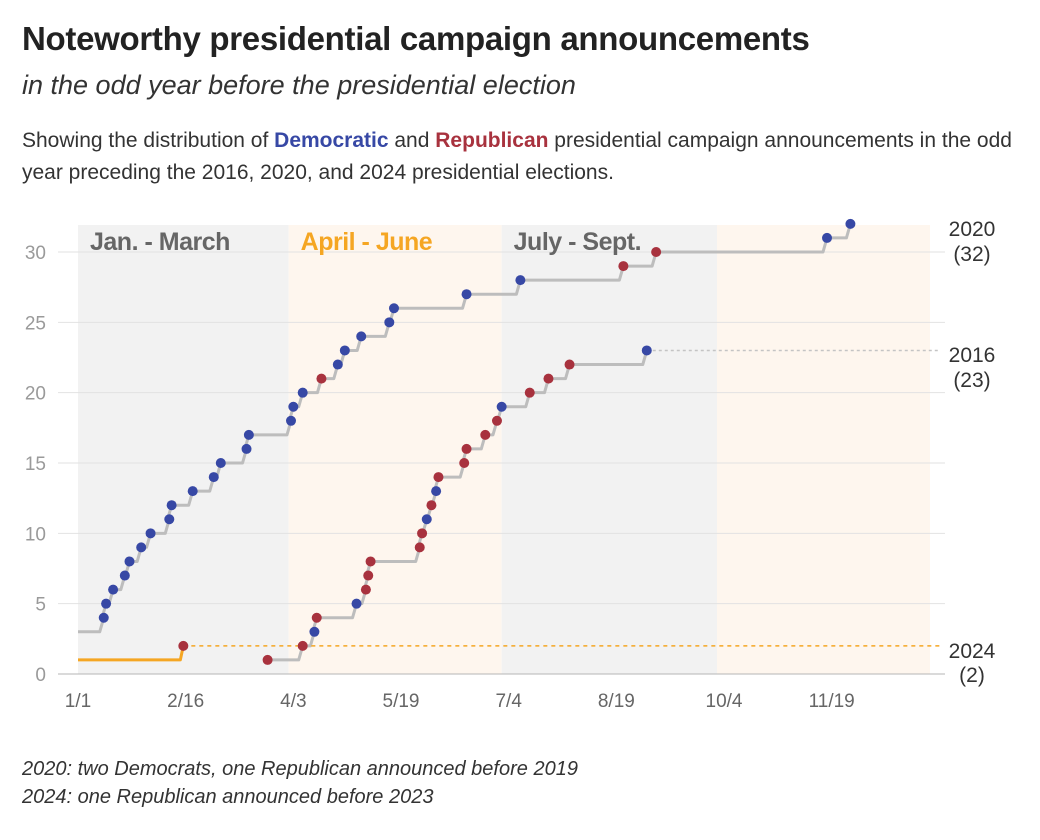 The image size is (1040, 840). I want to click on y-tick-label: 30, so click(35, 253).